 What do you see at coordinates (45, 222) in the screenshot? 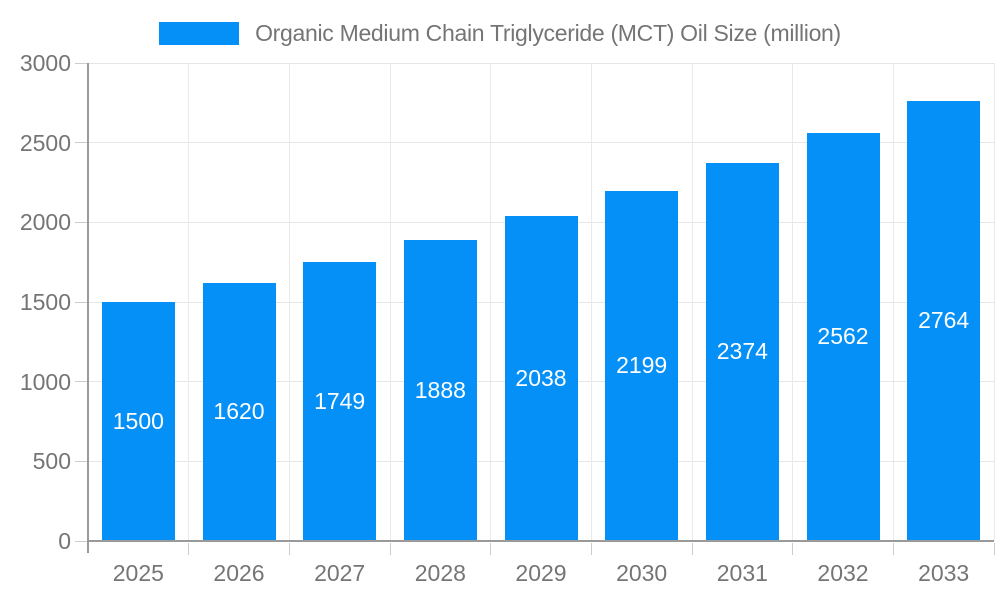
I see `y-axis-tick-label: 2000` at bounding box center [45, 222].